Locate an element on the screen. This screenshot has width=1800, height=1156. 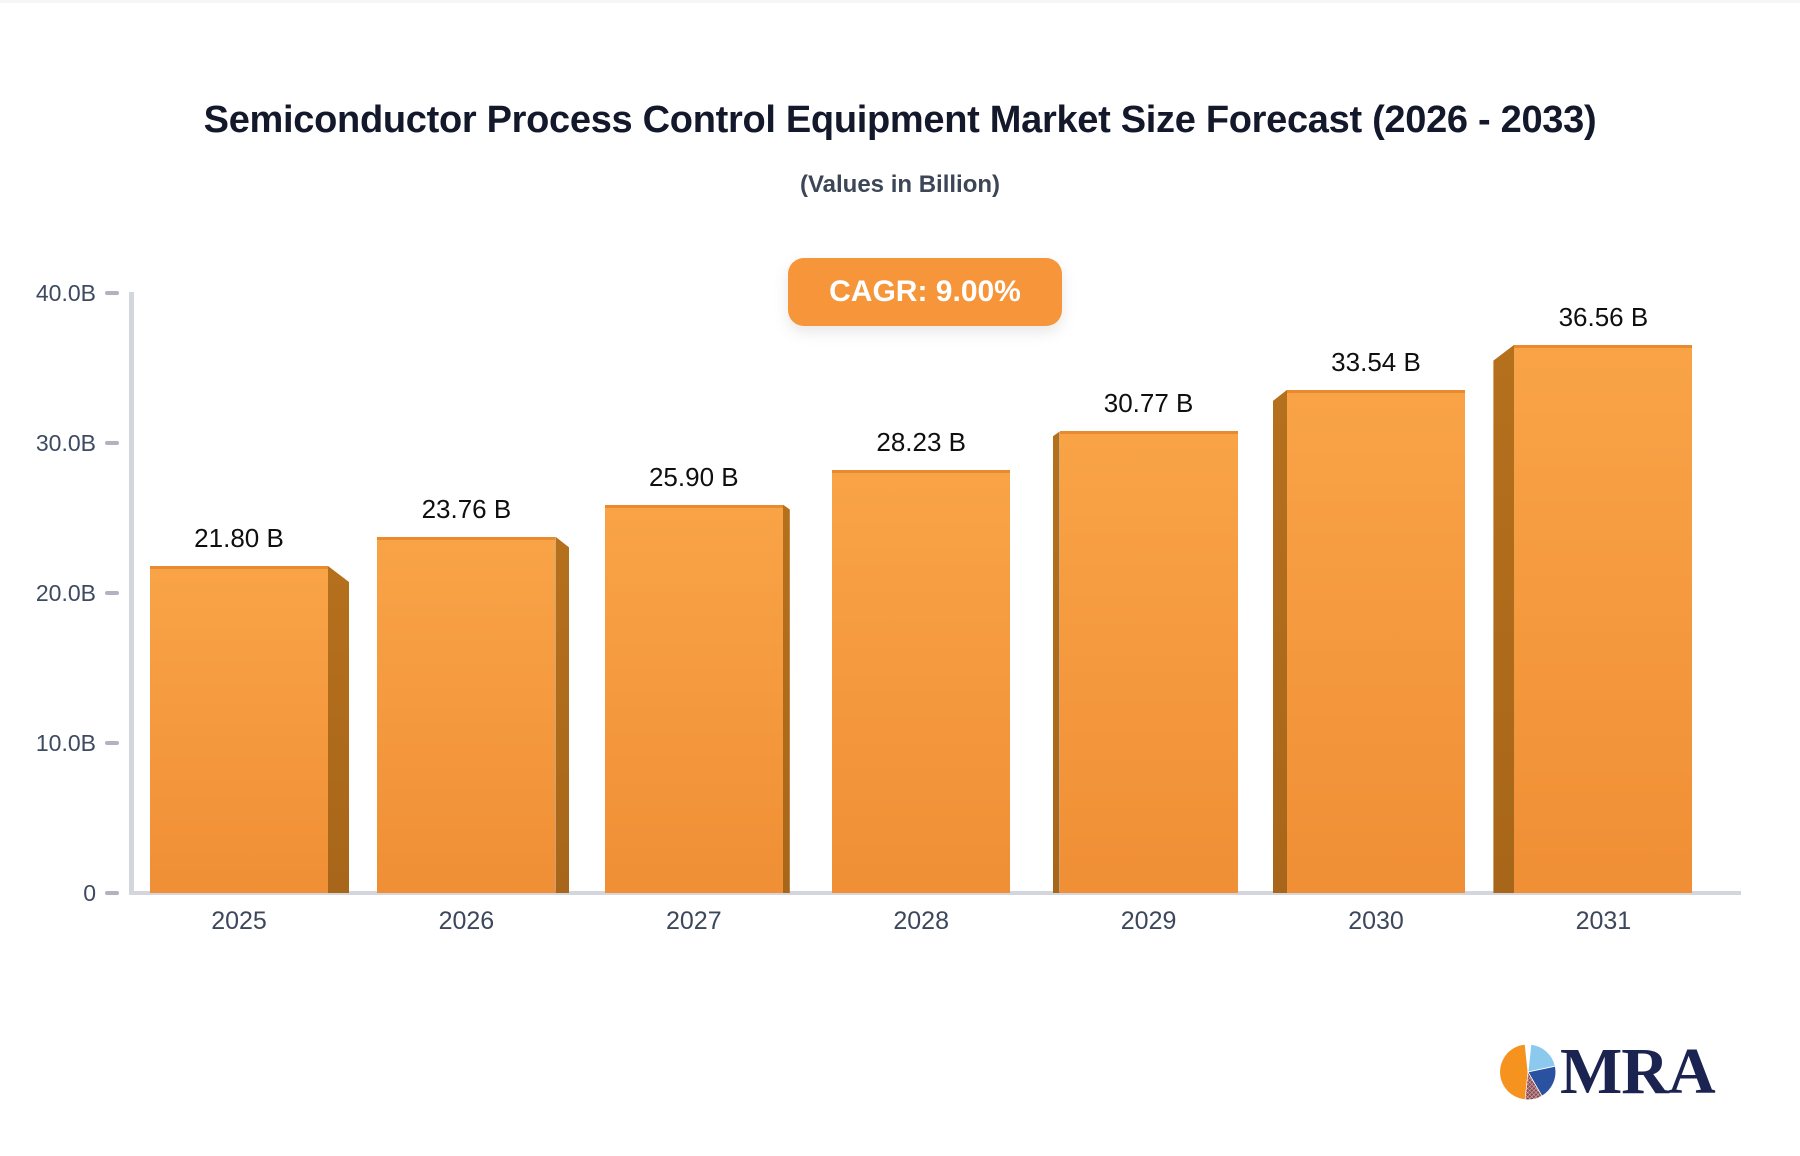
y-axis-tick-label: 10.0B is located at coordinates (65, 743).